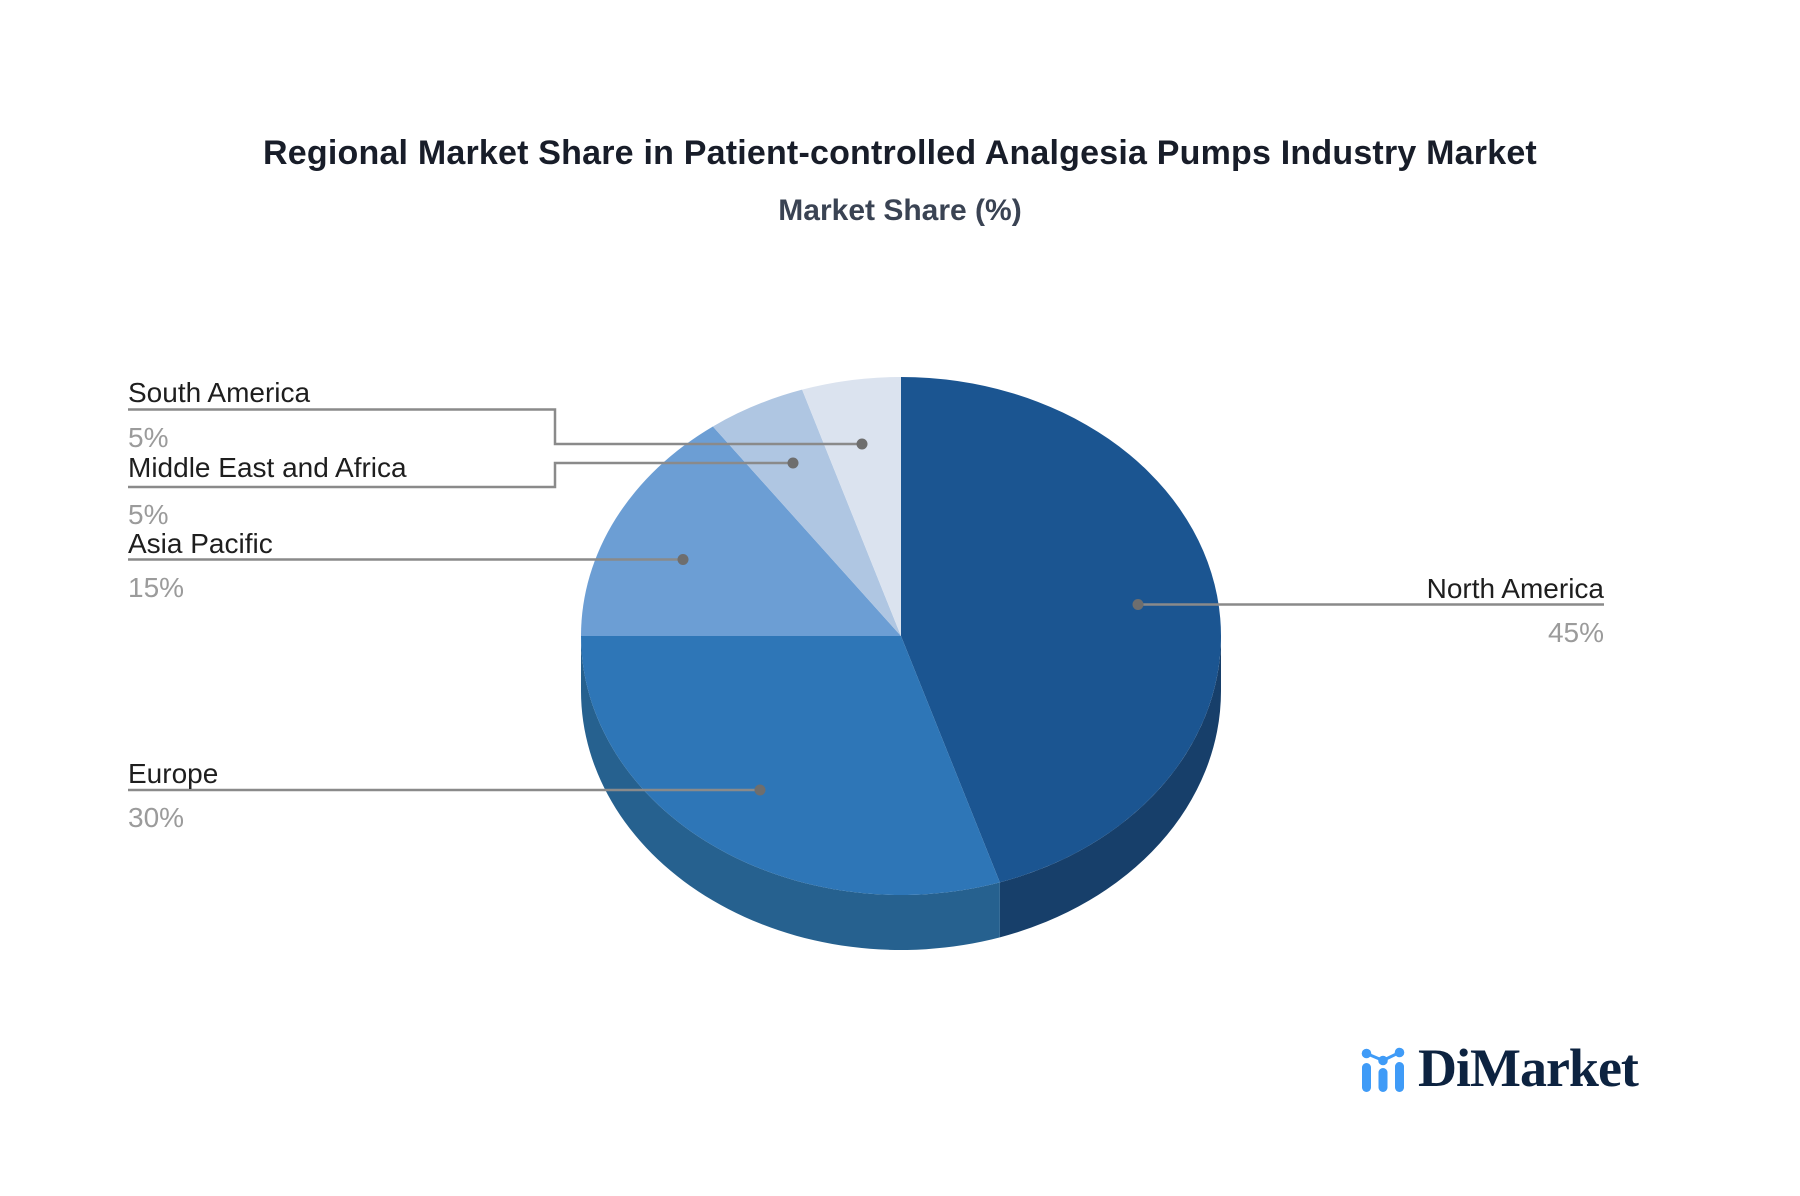 The image size is (1800, 1196). Describe the element at coordinates (495, 427) in the screenshot. I see `leader-line-south-america` at that location.